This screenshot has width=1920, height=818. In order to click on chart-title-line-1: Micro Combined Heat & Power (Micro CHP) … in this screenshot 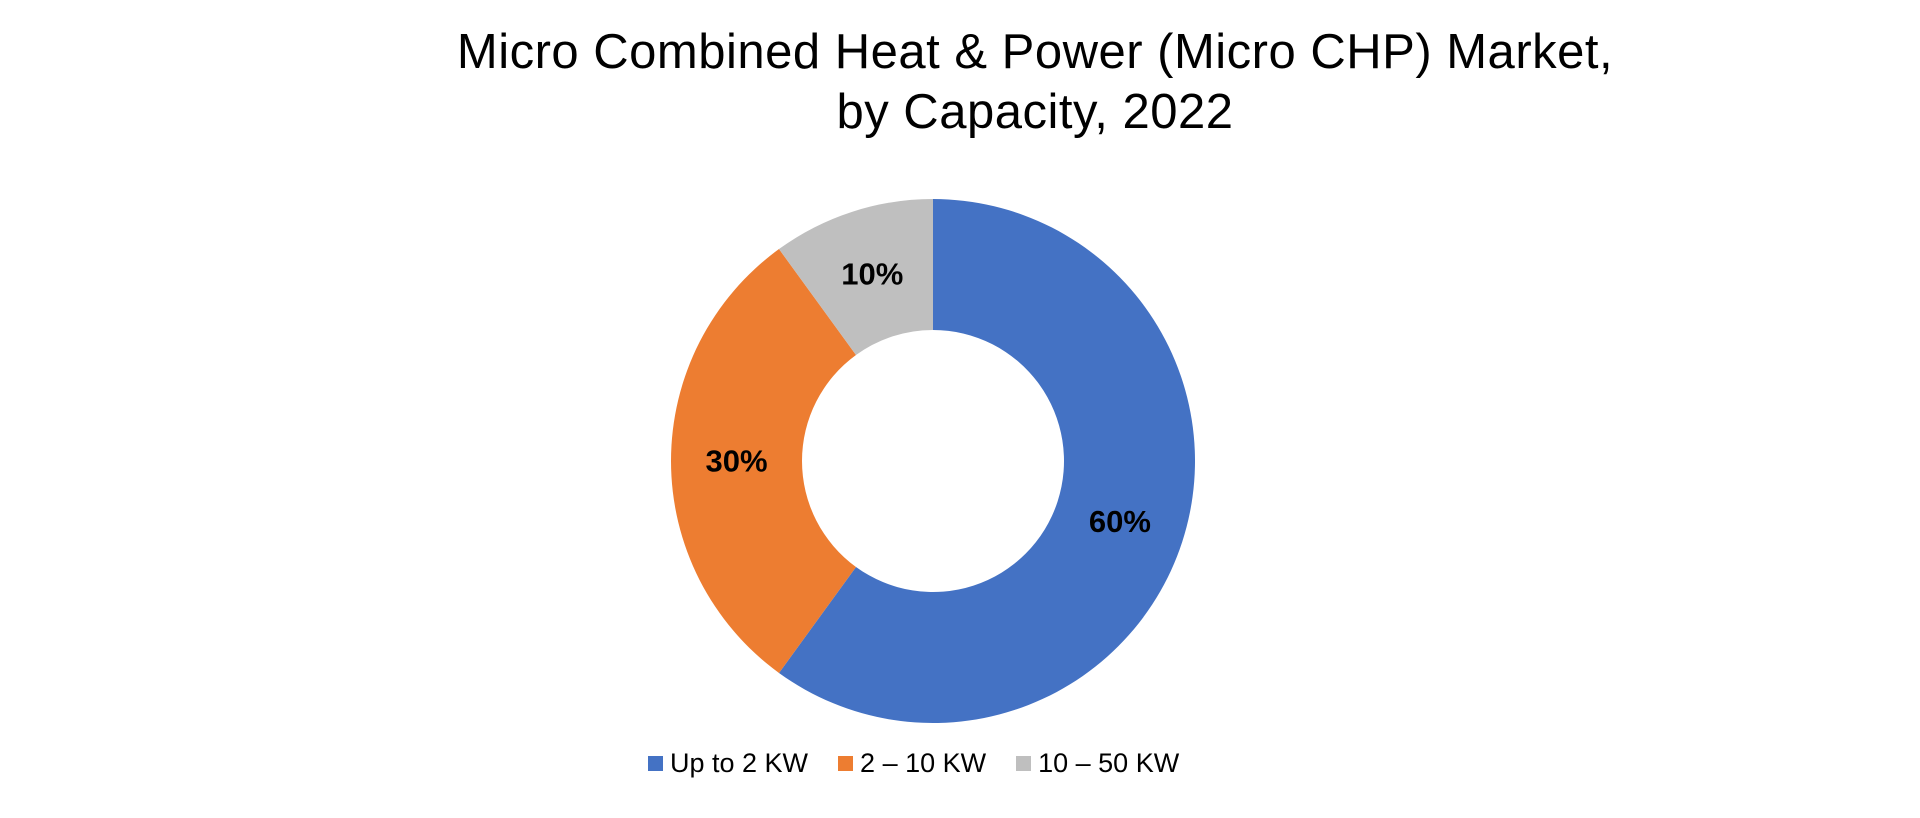, I will do `click(1035, 52)`.